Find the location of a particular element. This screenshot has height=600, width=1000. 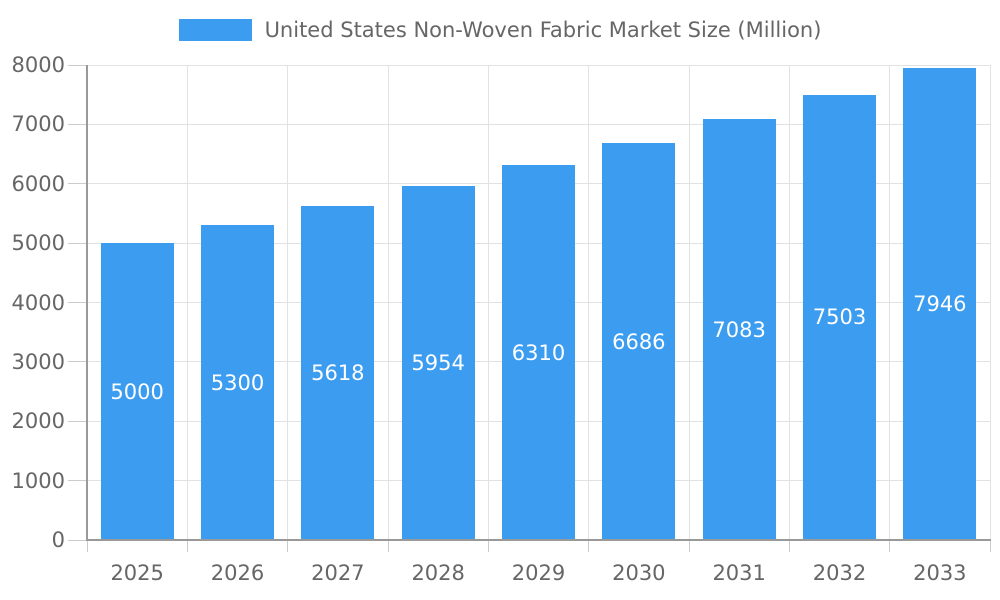

y-axis-line is located at coordinates (87, 303).